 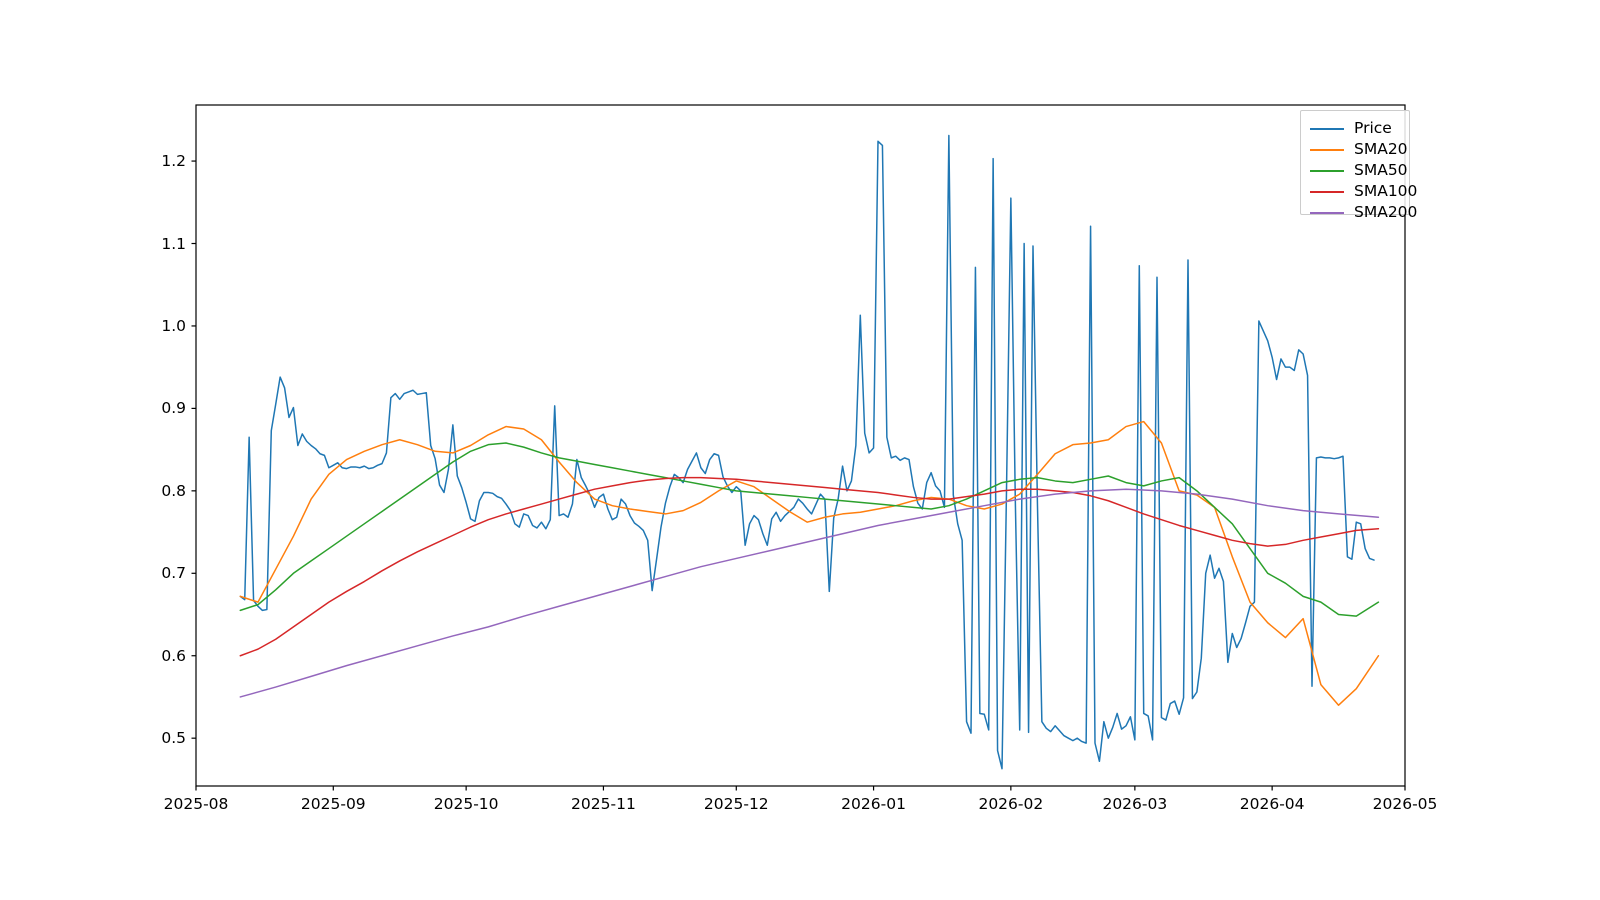 I want to click on legend-swatch-sma100-icon, so click(x=1327, y=191).